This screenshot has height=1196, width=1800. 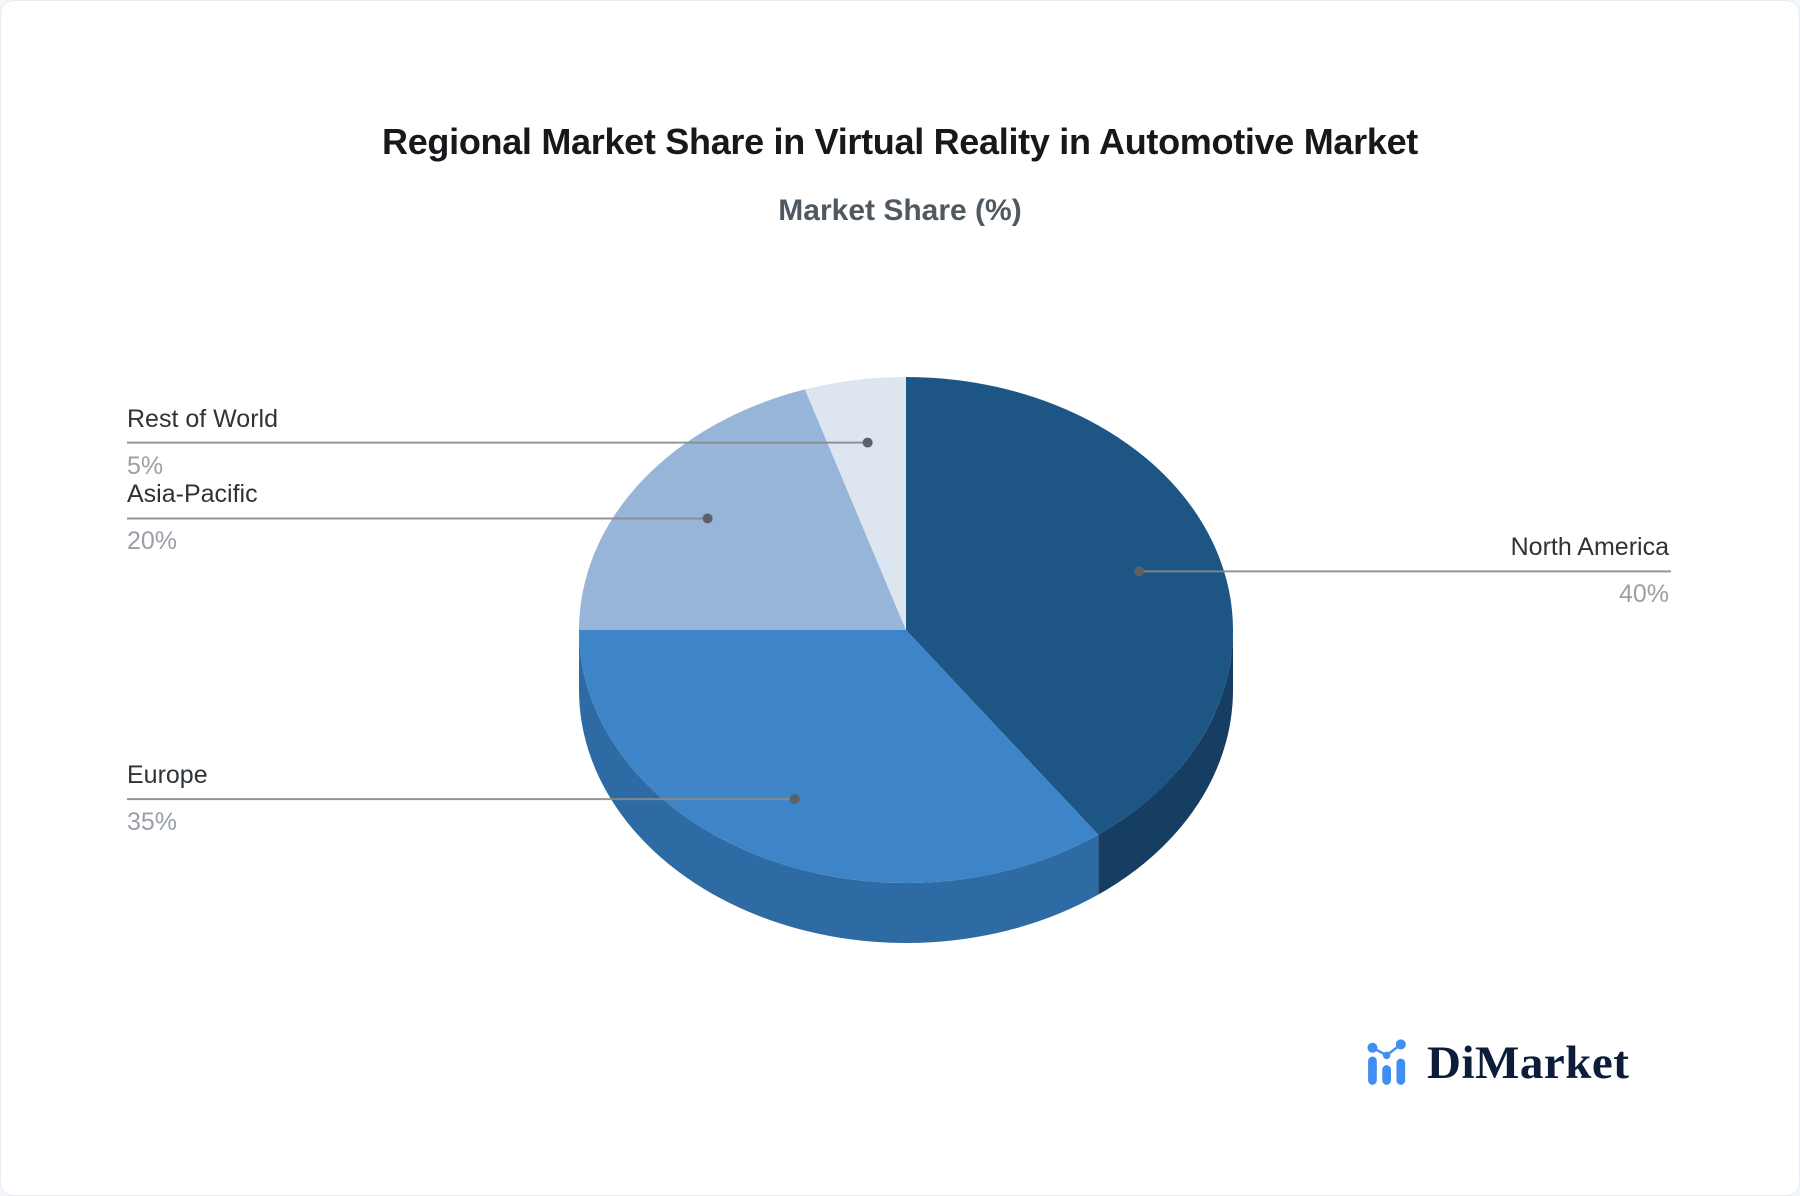 I want to click on brand-logo: DiMarket, so click(x=1498, y=1063).